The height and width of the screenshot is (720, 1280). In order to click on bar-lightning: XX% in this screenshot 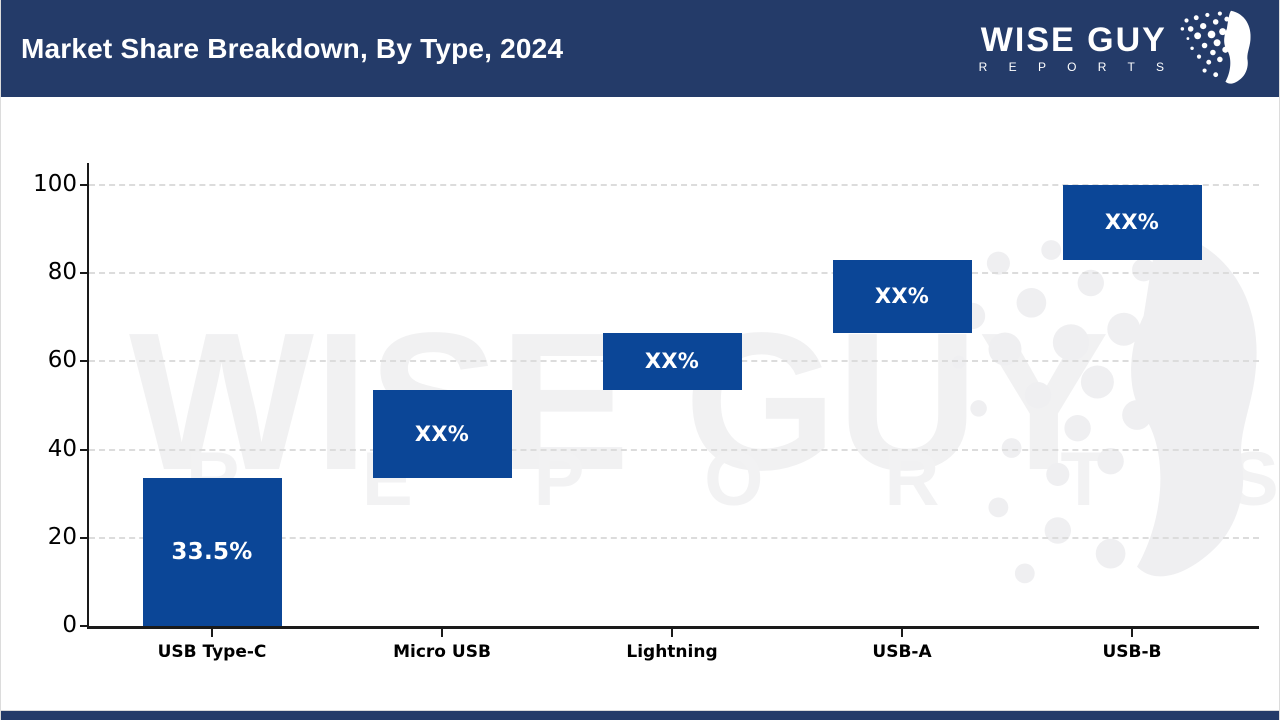, I will do `click(672, 361)`.